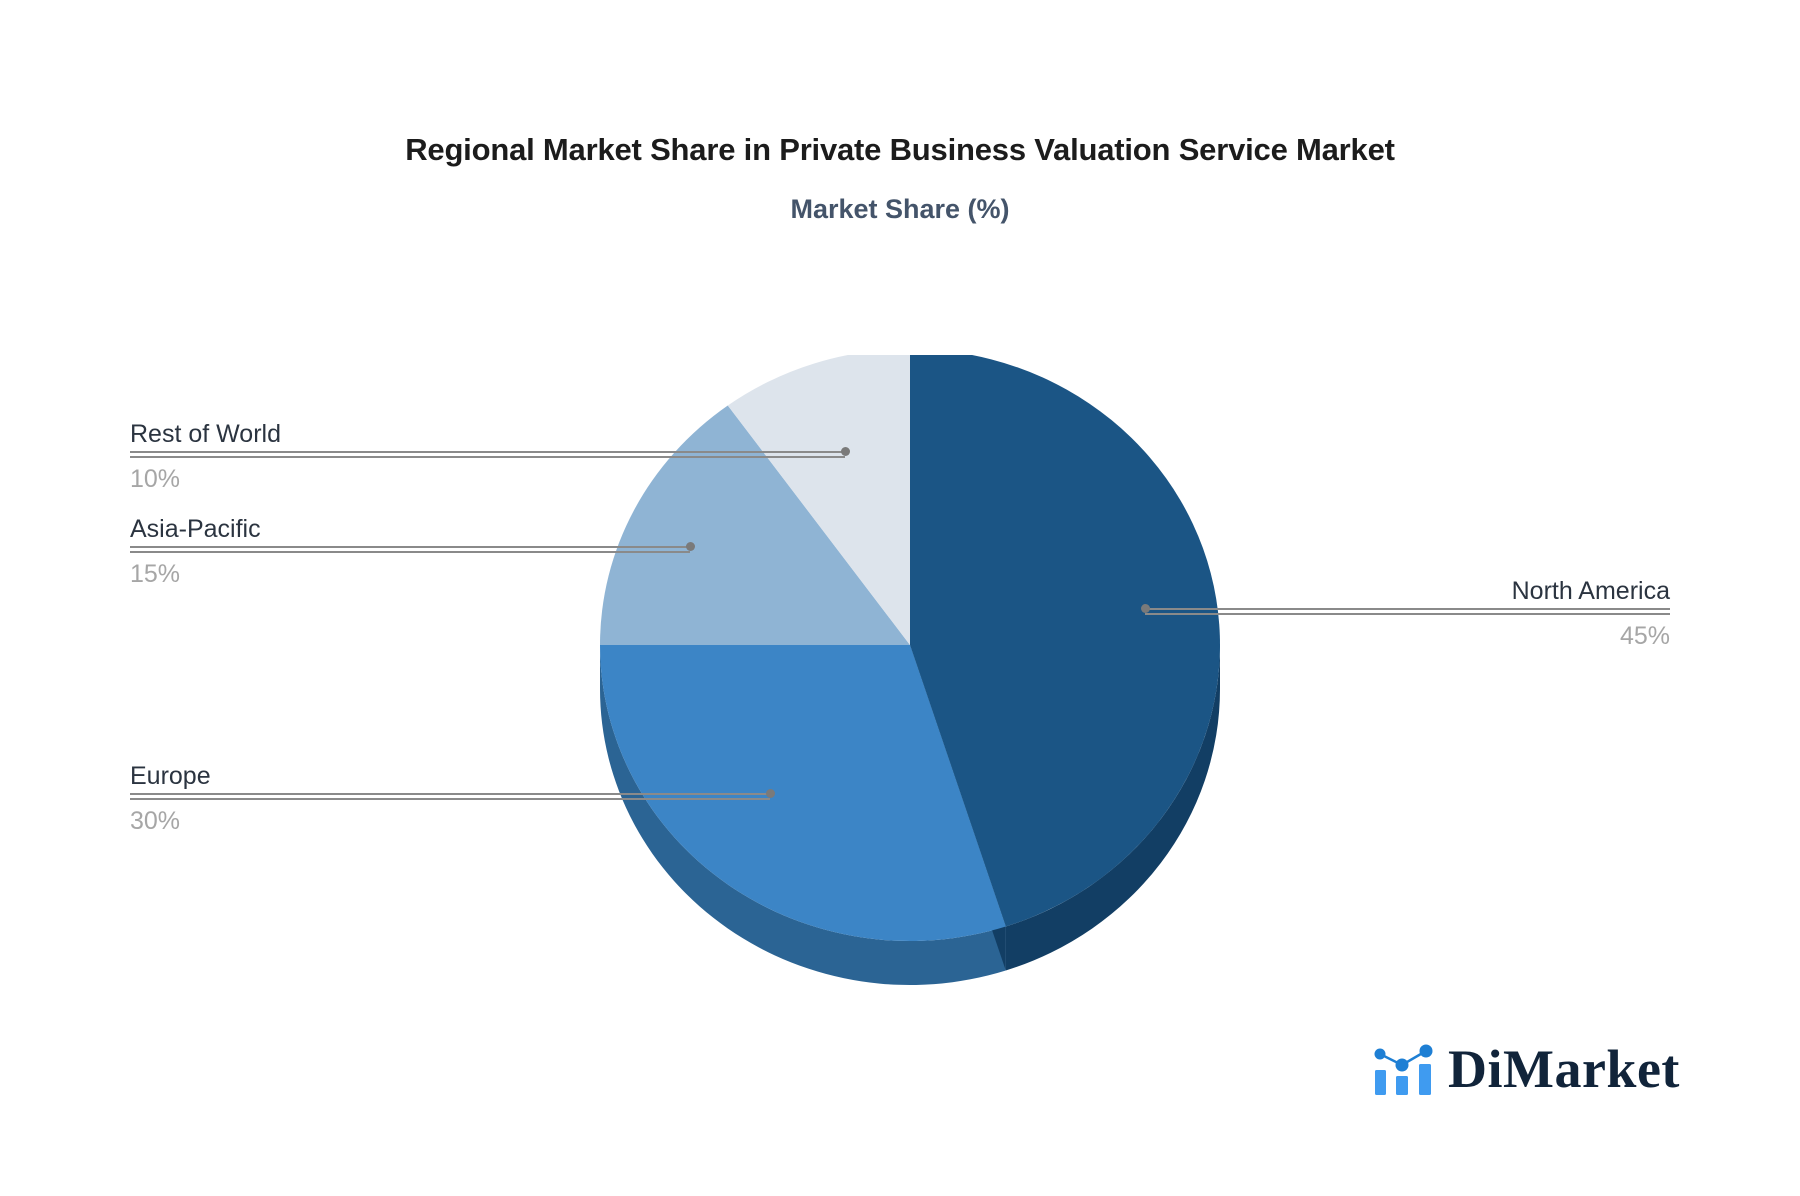 Image resolution: width=1800 pixels, height=1196 pixels. I want to click on callout-value-asia-pacific: 15%, so click(155, 574).